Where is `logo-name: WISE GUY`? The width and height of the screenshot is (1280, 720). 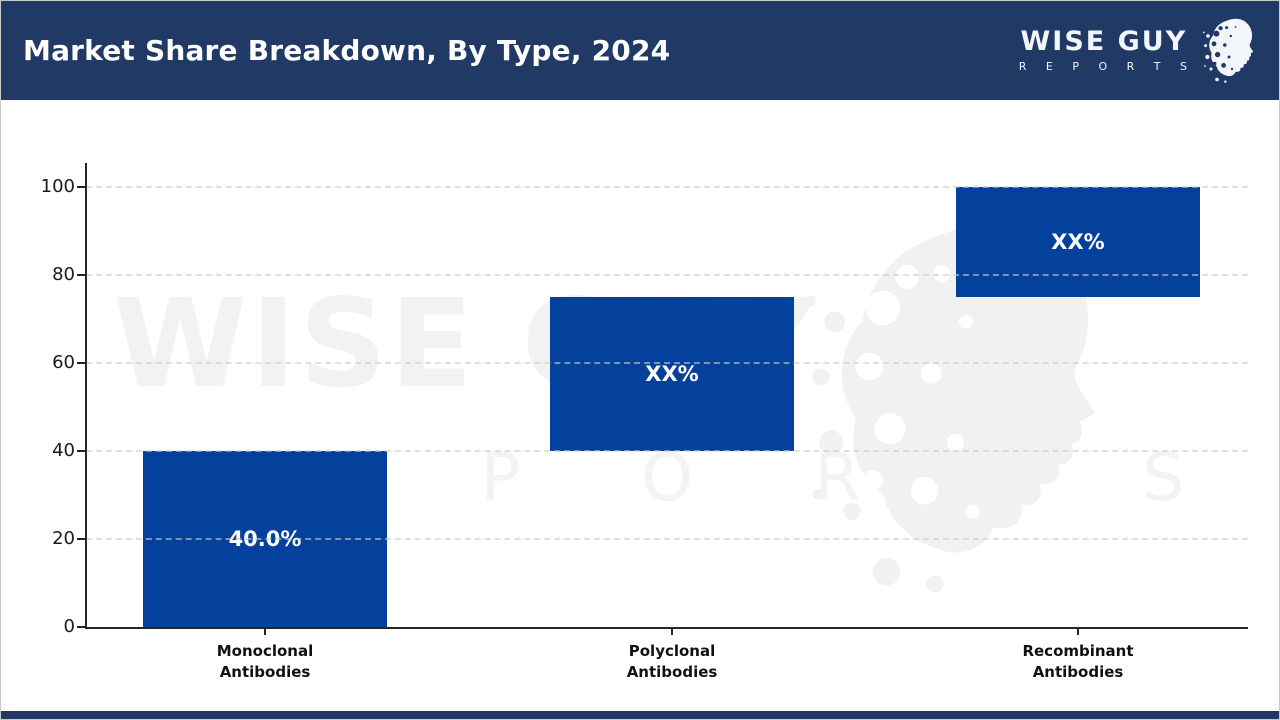 logo-name: WISE GUY is located at coordinates (1104, 41).